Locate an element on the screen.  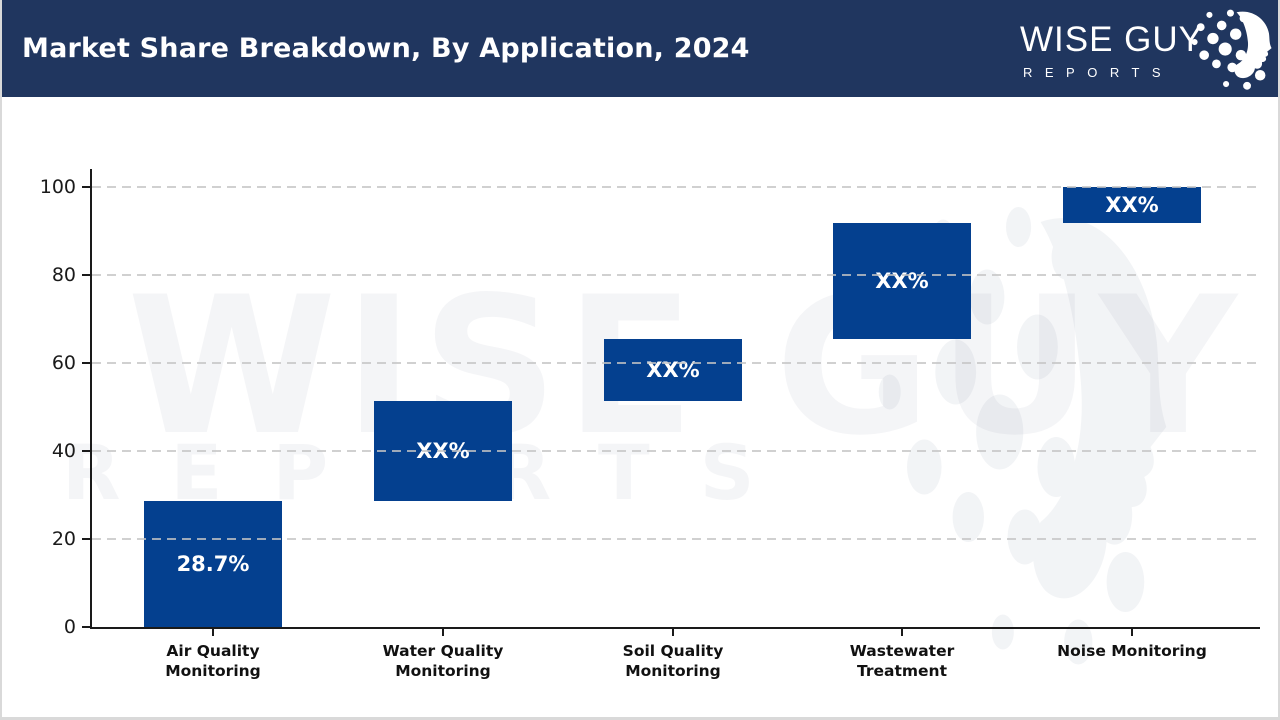
bar: 28.7% is located at coordinates (213, 563).